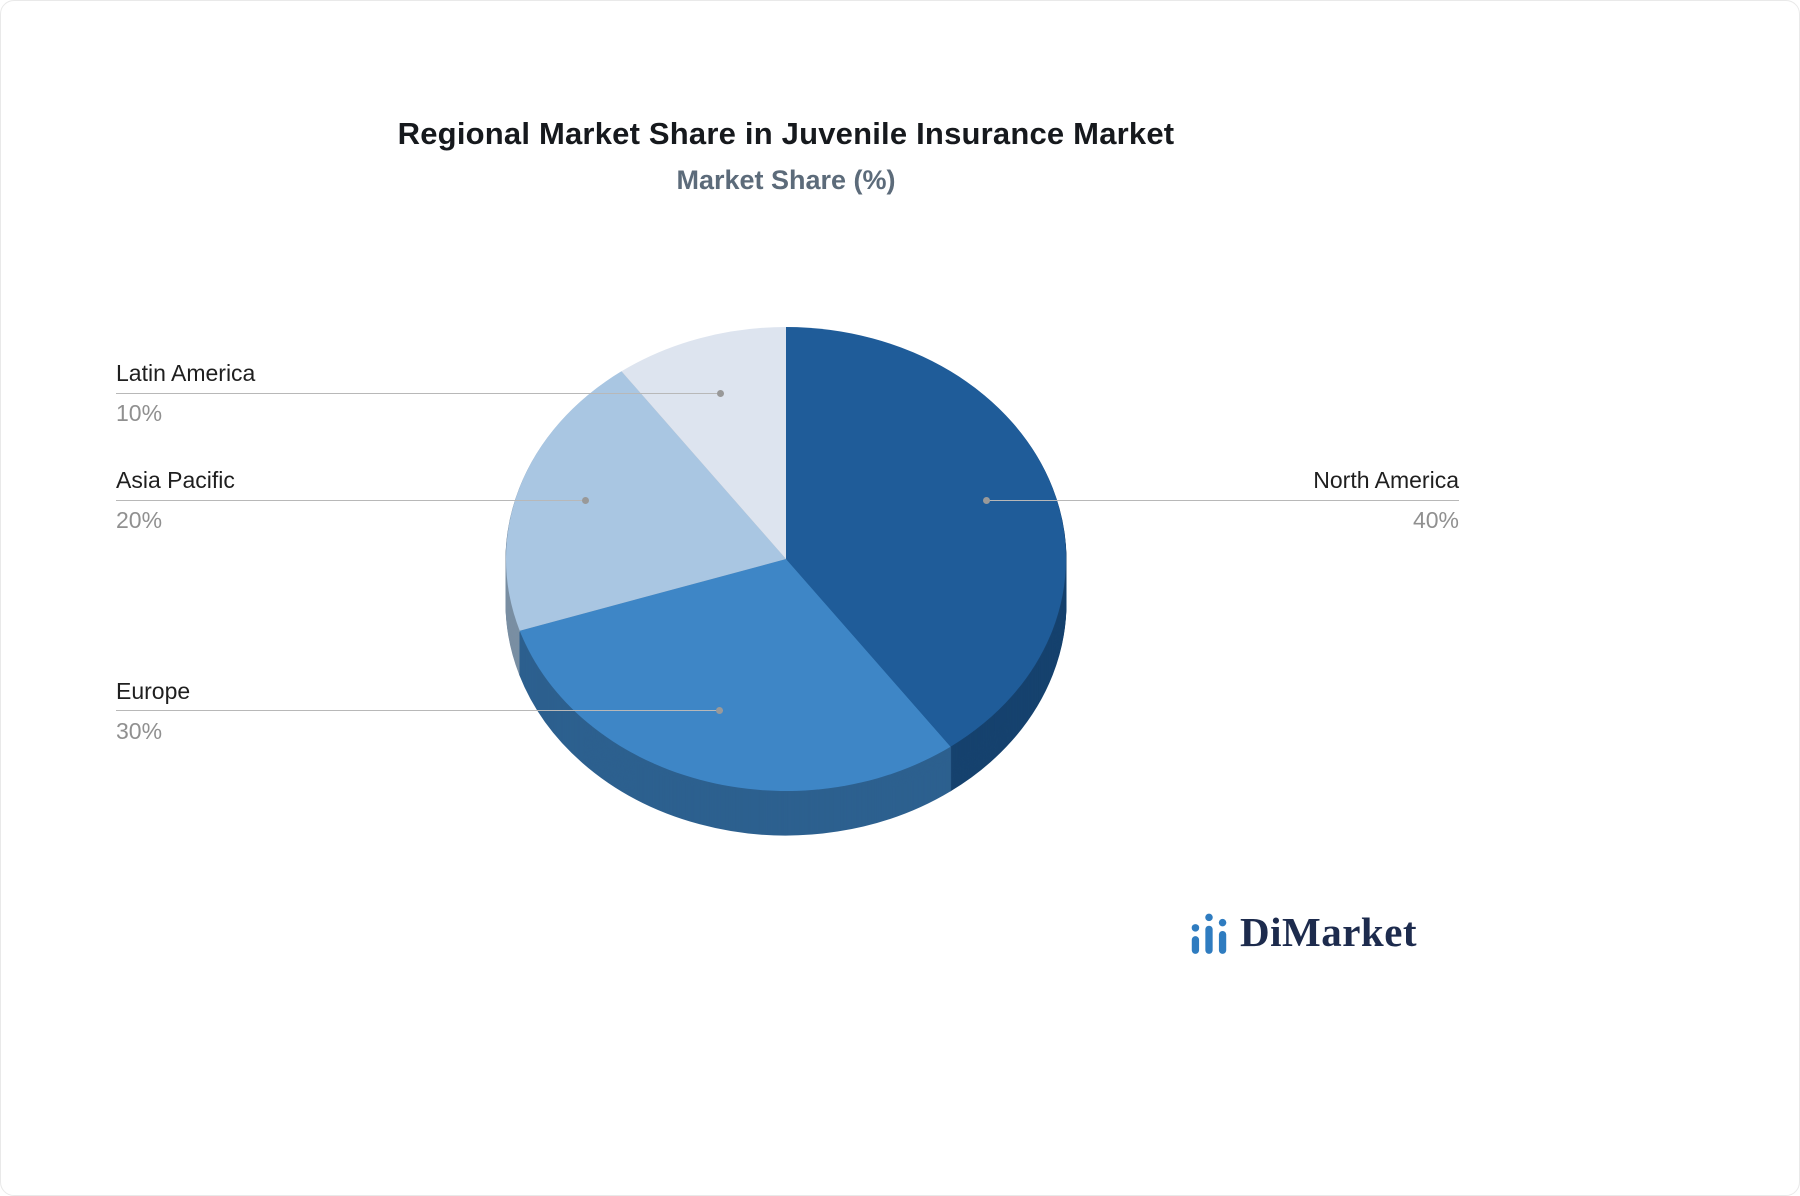 This screenshot has height=1196, width=1800. I want to click on callout-latin-america: Latin America 10%, so click(420, 394).